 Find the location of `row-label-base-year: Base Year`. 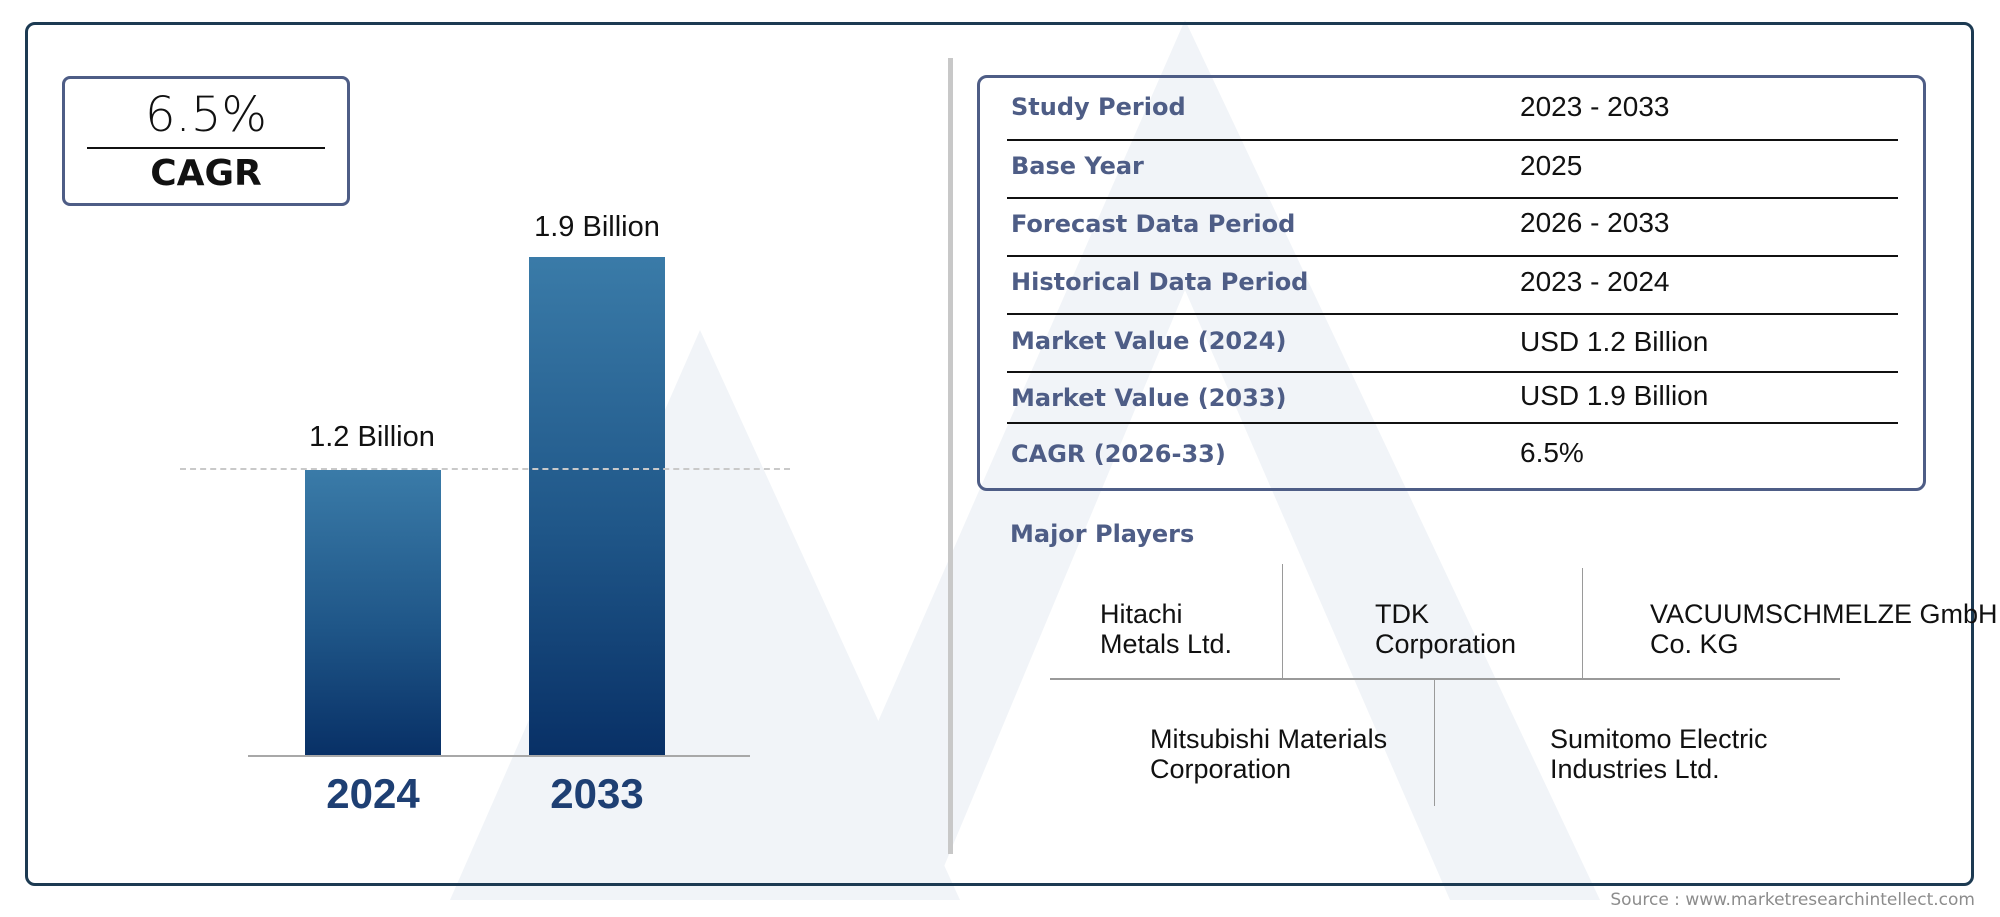

row-label-base-year: Base Year is located at coordinates (1077, 166).